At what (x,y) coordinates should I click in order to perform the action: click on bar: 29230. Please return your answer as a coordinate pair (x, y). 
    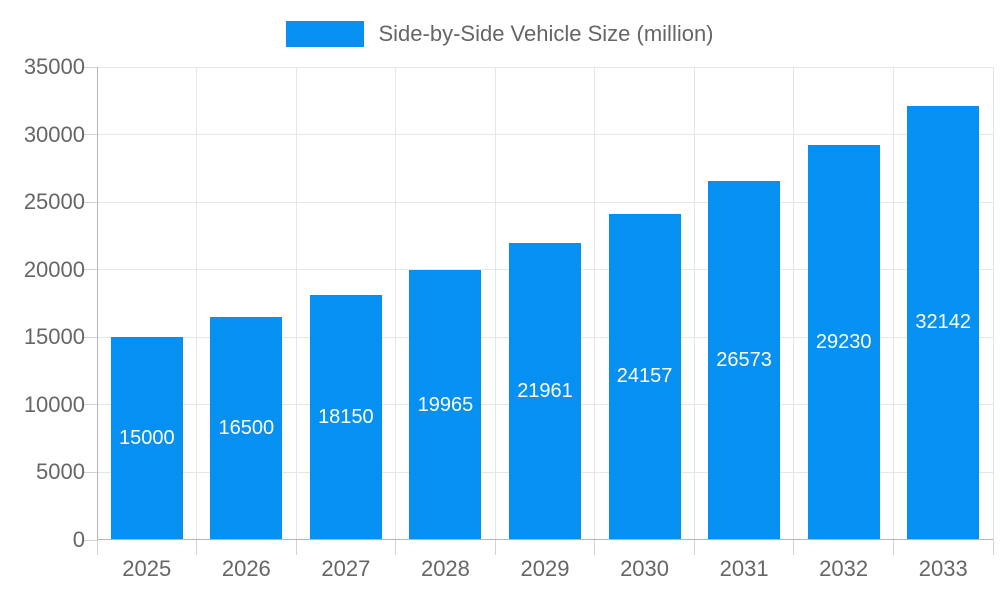
    Looking at the image, I should click on (843, 341).